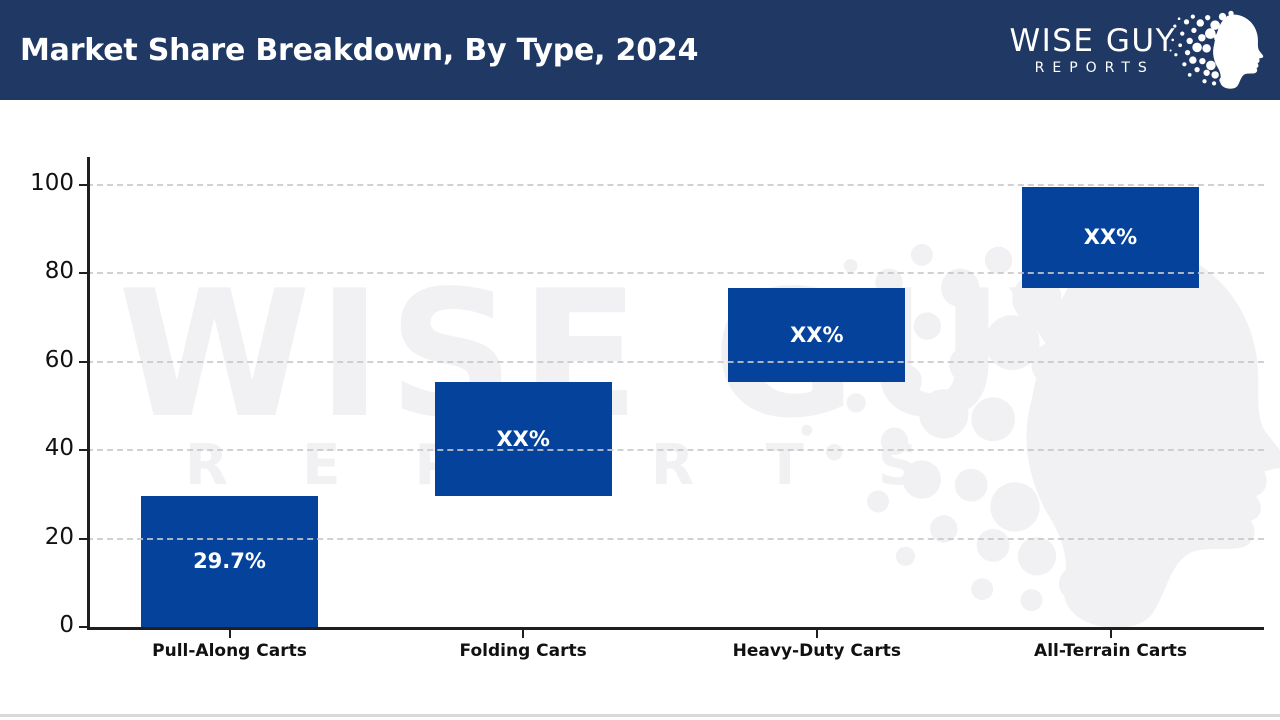 This screenshot has height=720, width=1280. Describe the element at coordinates (1094, 68) in the screenshot. I see `brand-subtitle: REPORTS` at that location.